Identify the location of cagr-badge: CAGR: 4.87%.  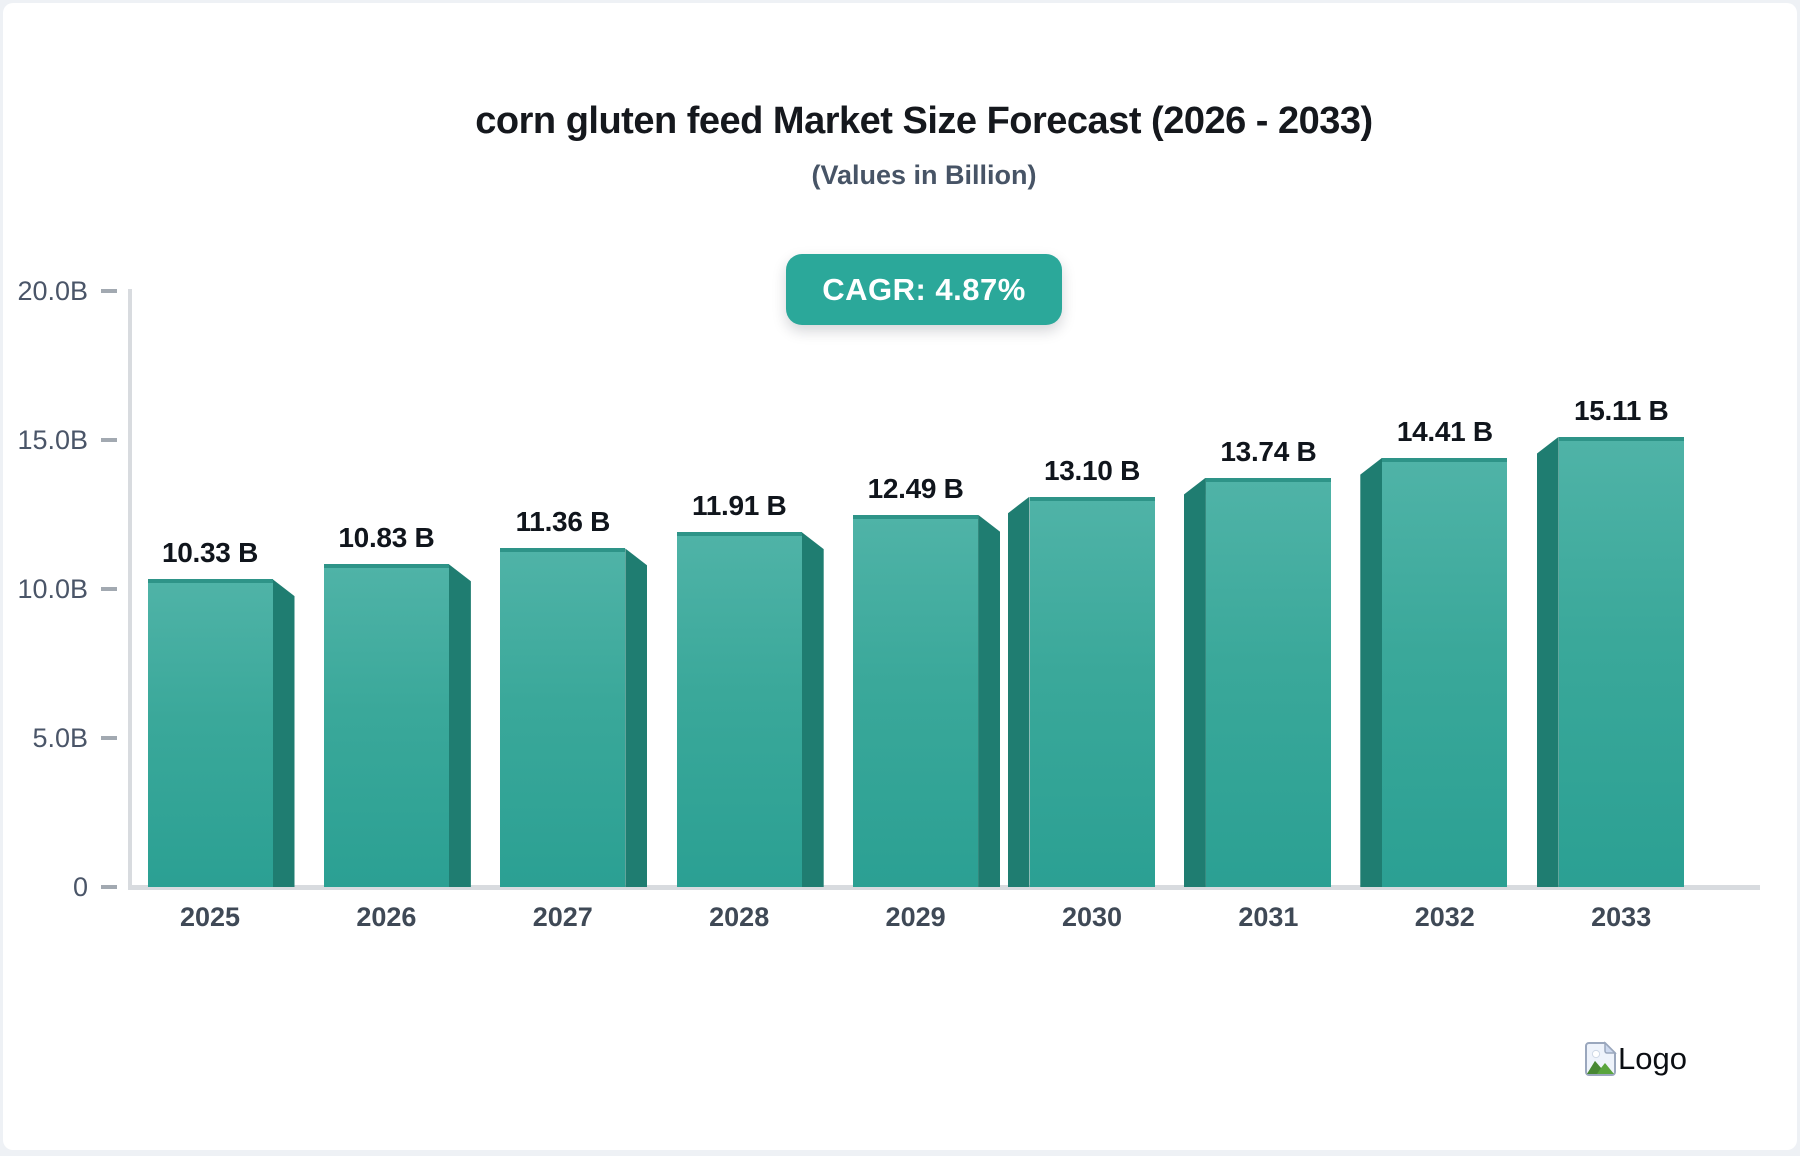
(924, 289).